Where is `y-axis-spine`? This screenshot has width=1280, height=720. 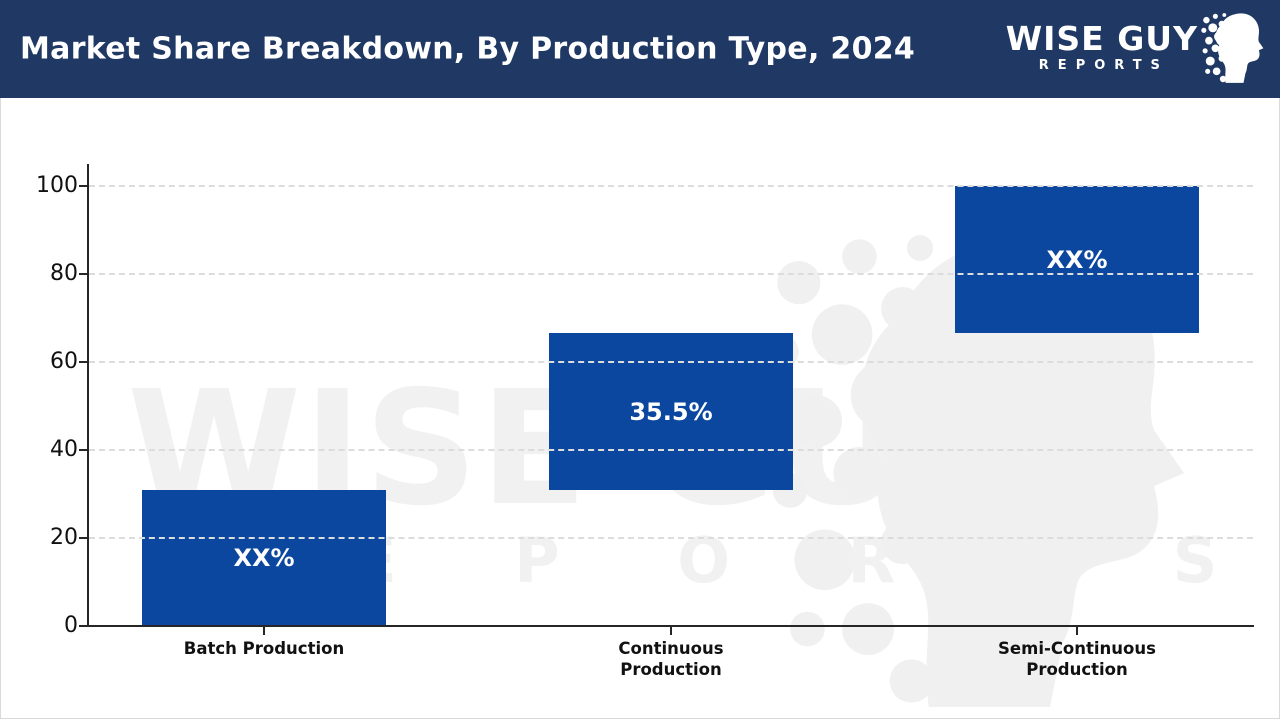 y-axis-spine is located at coordinates (88, 395).